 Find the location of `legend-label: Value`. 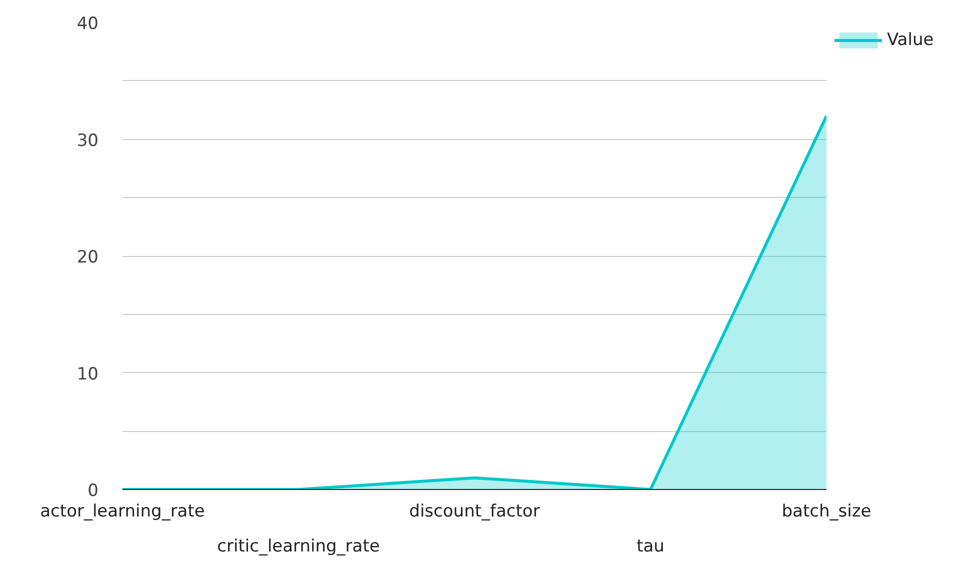

legend-label: Value is located at coordinates (910, 40).